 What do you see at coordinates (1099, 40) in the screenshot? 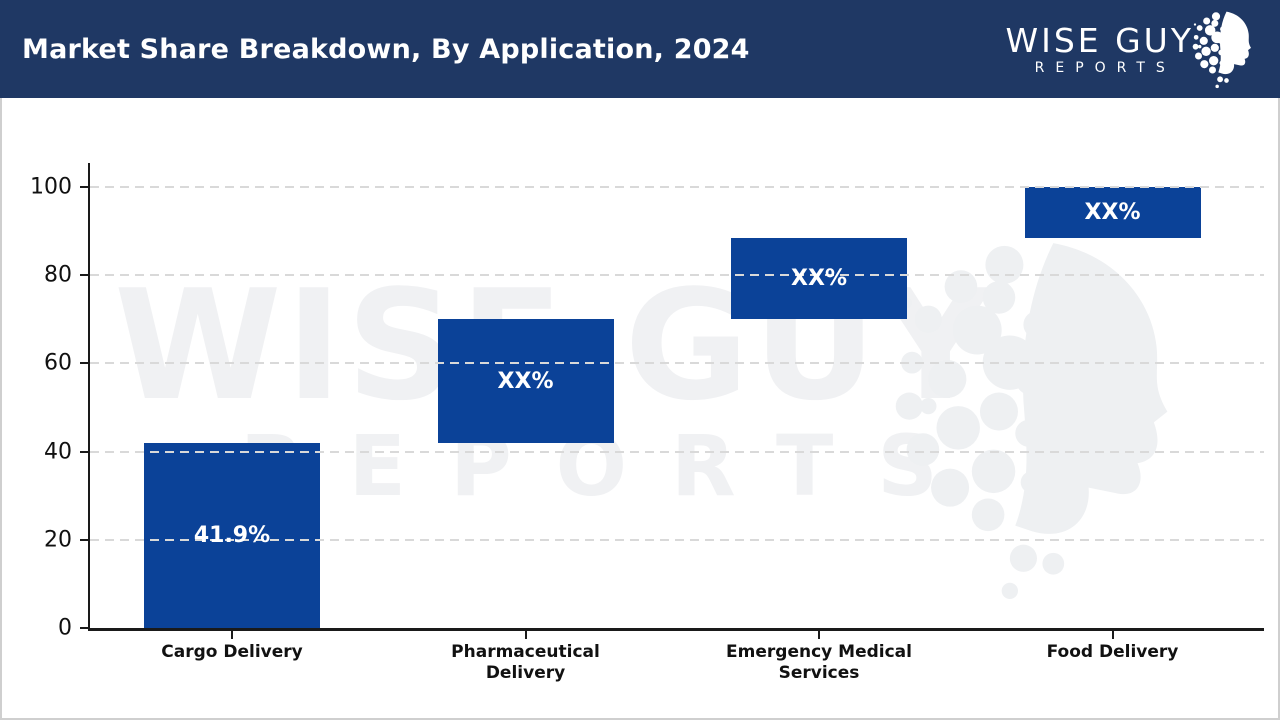
I see `logo-wordmark: WISE GUY` at bounding box center [1099, 40].